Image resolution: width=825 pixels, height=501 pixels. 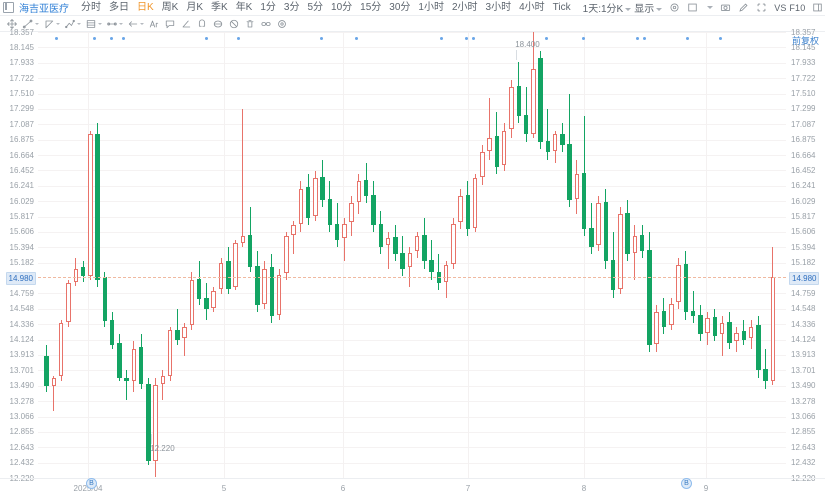 What do you see at coordinates (244, 7) in the screenshot?
I see `timeframe-tab-6: 年K` at bounding box center [244, 7].